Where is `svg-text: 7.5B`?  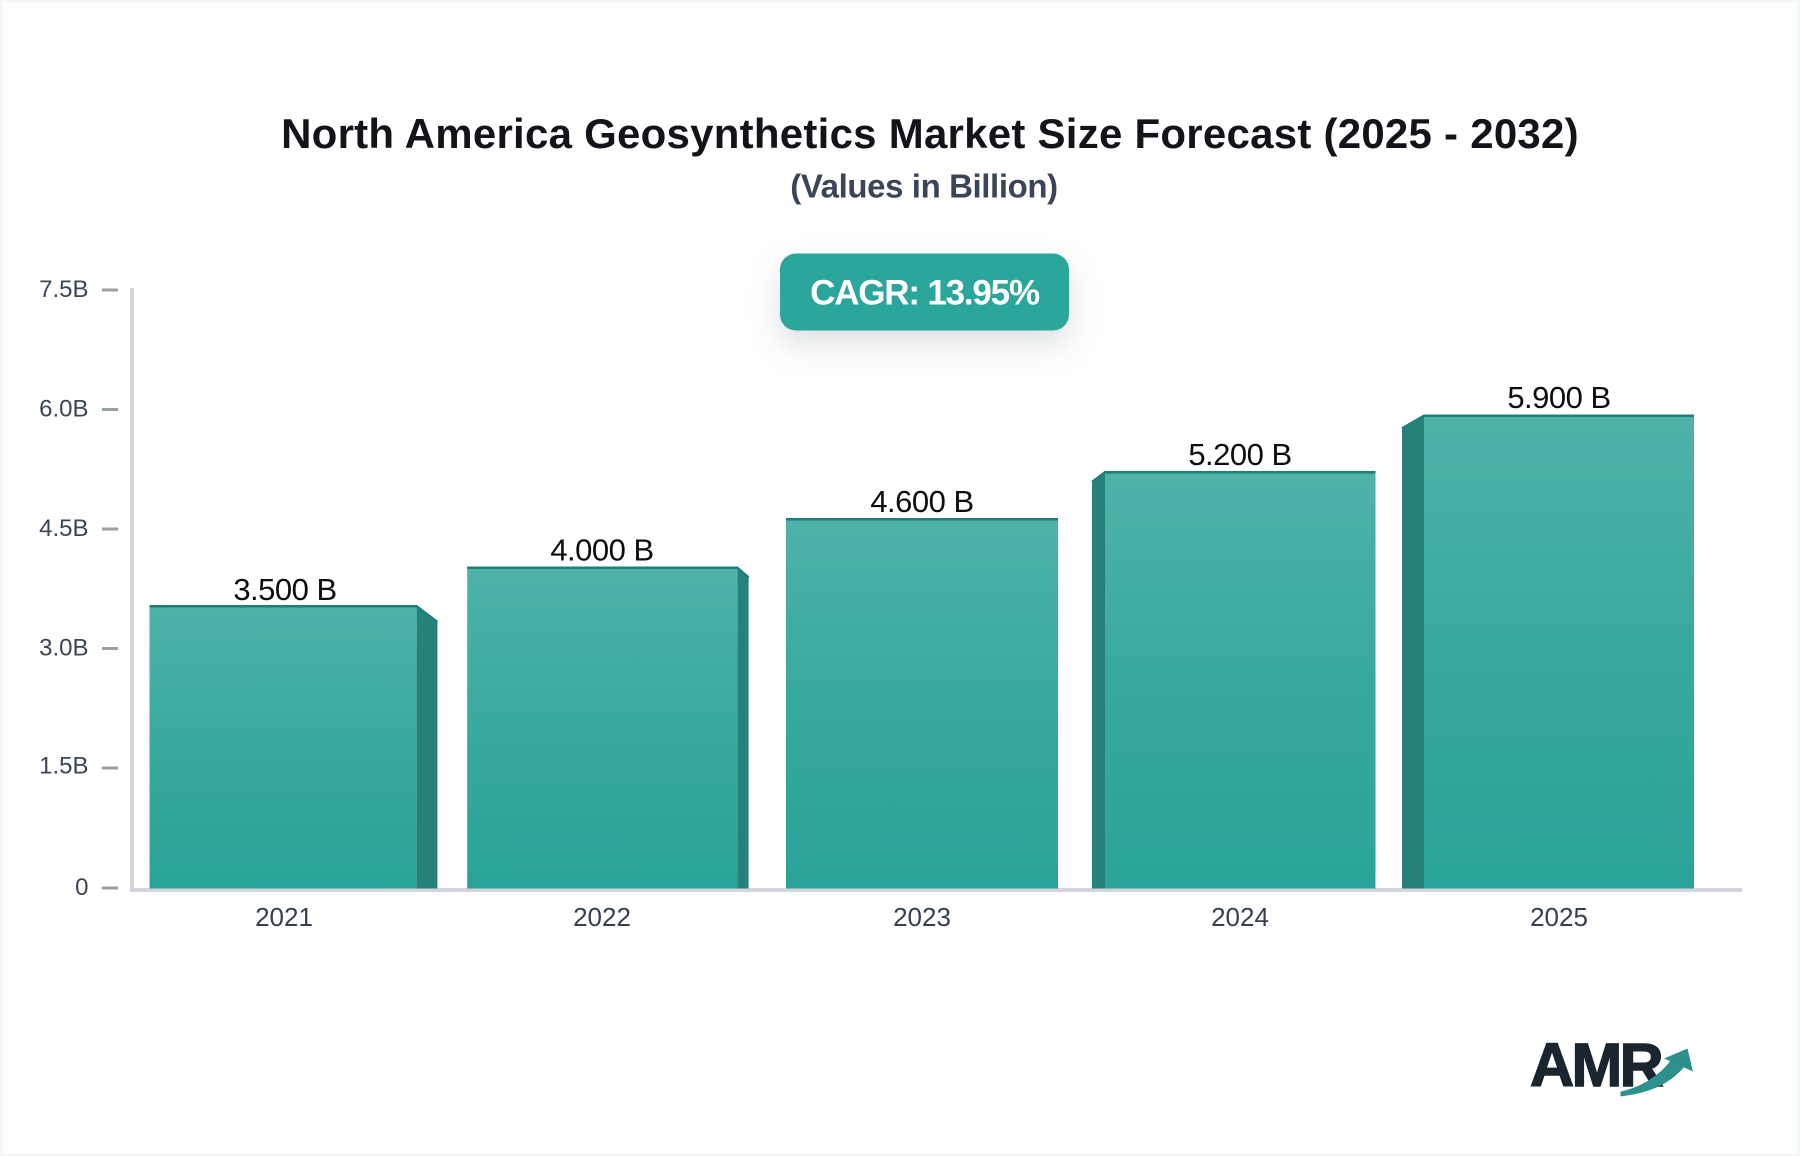
svg-text: 7.5B is located at coordinates (63, 289).